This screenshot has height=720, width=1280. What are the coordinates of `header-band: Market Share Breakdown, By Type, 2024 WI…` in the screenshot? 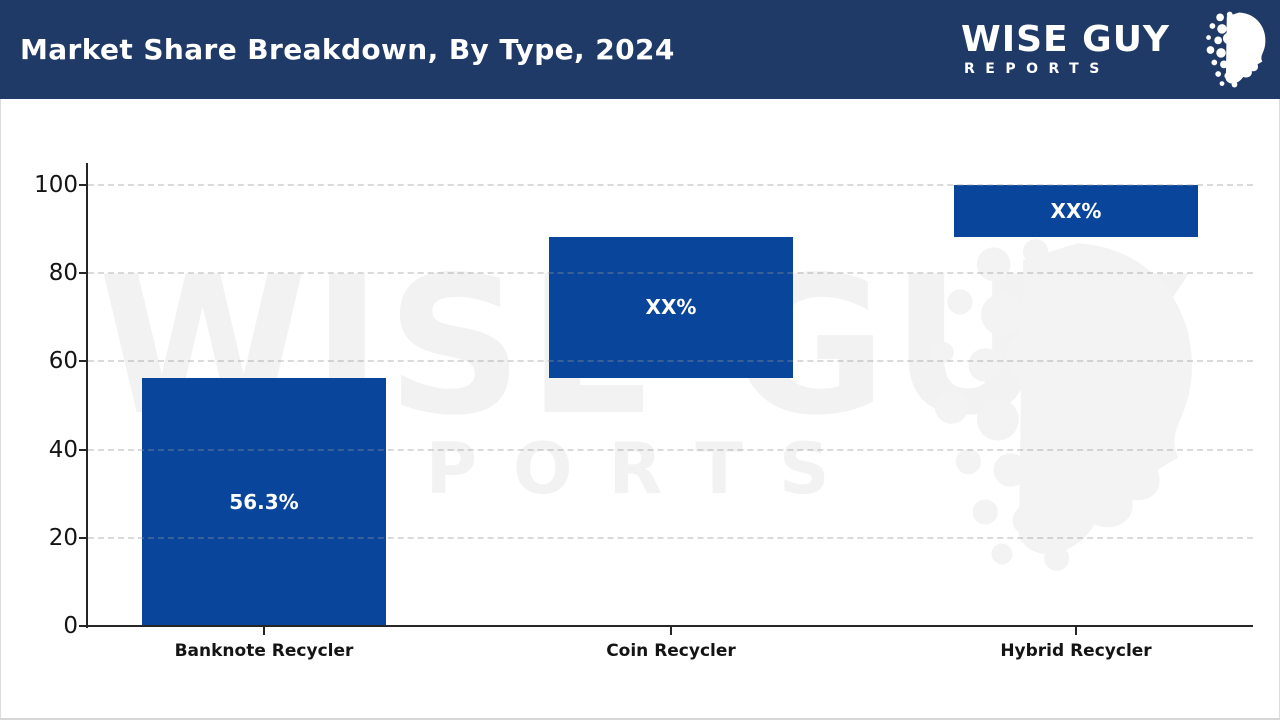 It's located at (640, 49).